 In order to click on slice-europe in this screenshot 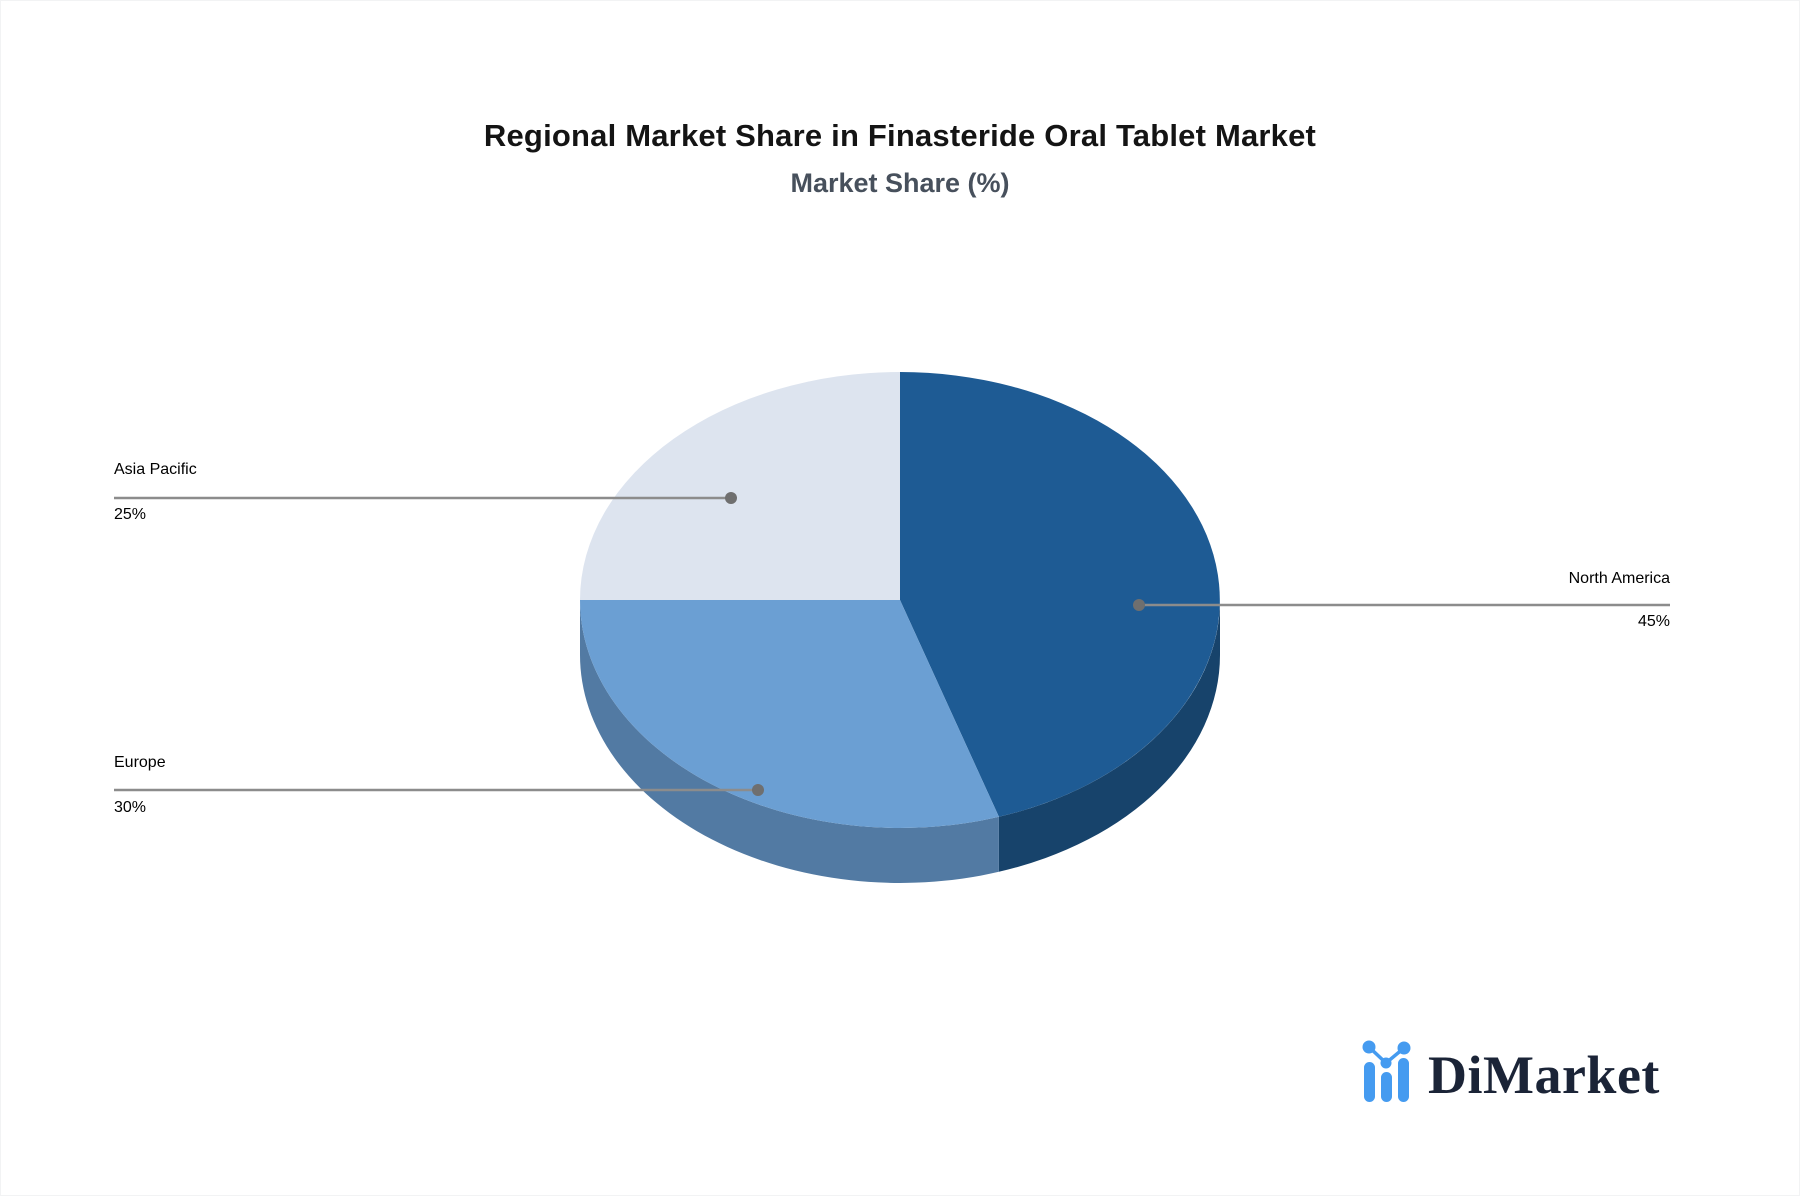, I will do `click(789, 714)`.